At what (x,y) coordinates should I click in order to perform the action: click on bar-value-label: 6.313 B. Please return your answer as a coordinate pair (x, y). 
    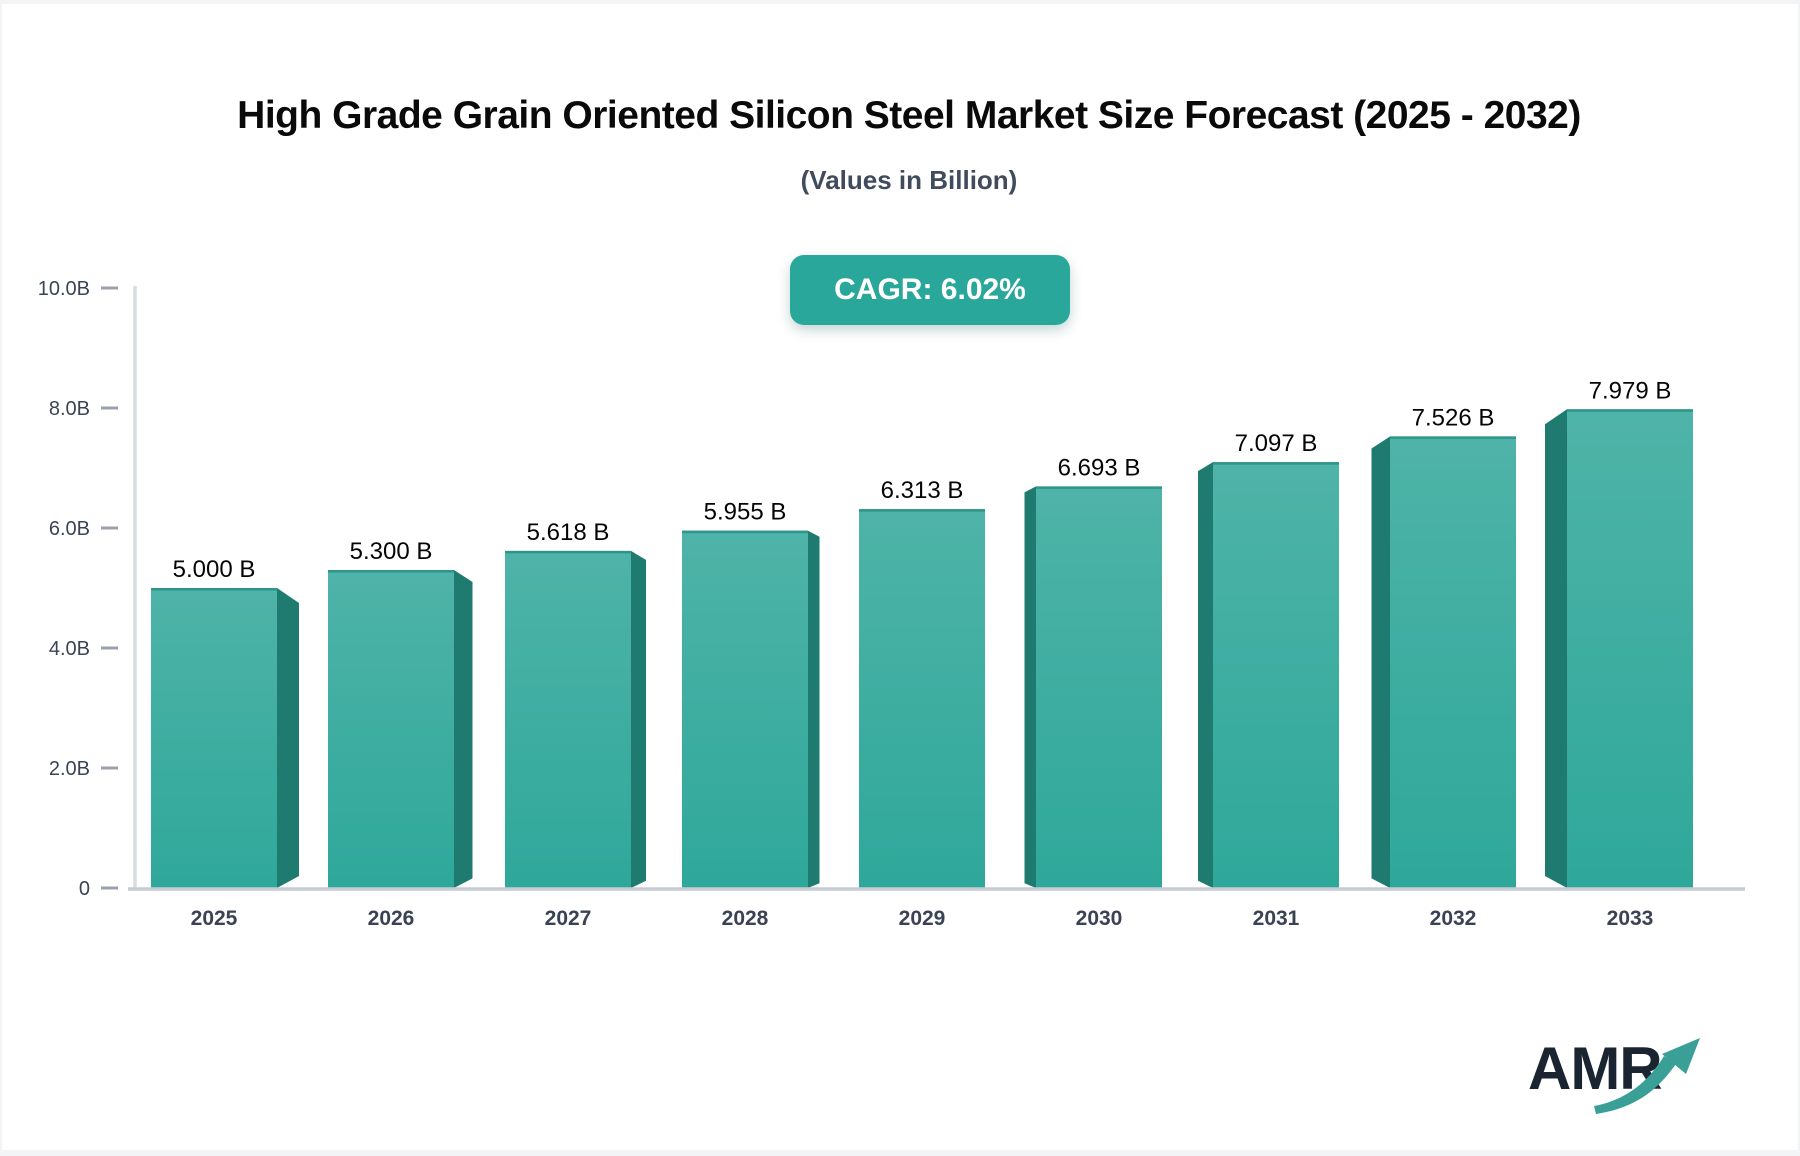
    Looking at the image, I should click on (922, 490).